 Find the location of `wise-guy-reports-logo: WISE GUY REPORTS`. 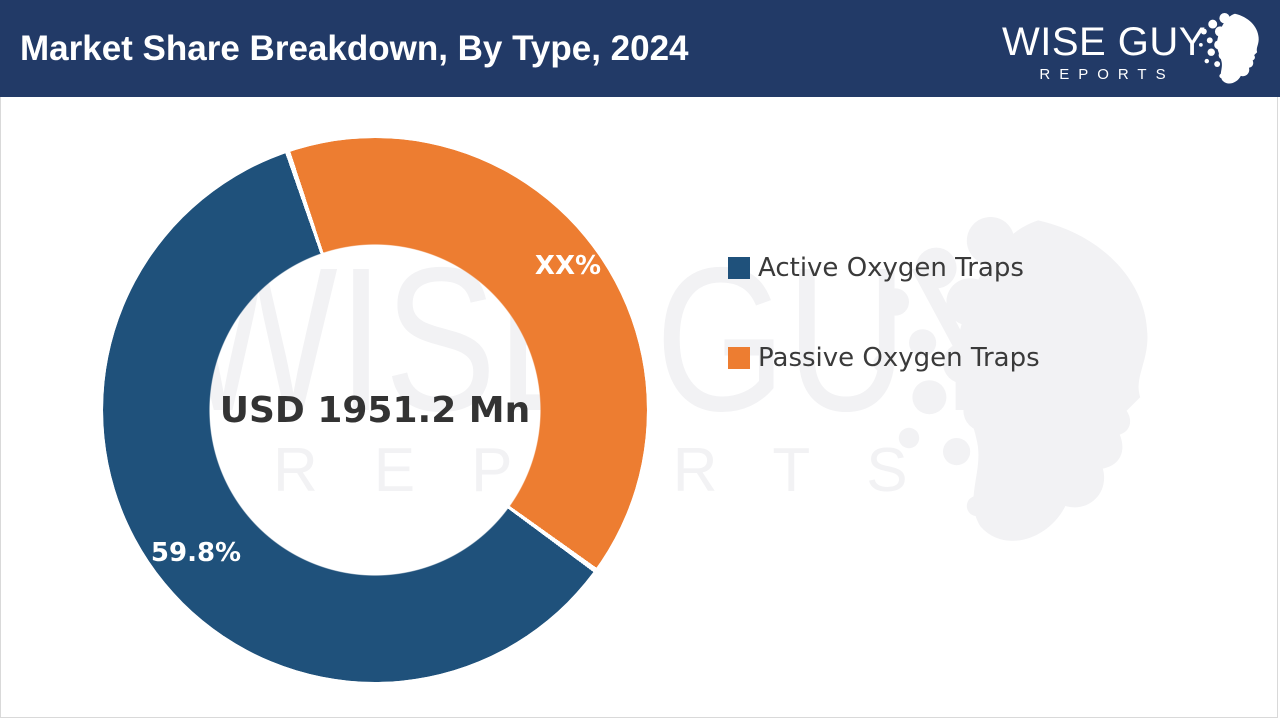

wise-guy-reports-logo: WISE GUY REPORTS is located at coordinates (1134, 50).